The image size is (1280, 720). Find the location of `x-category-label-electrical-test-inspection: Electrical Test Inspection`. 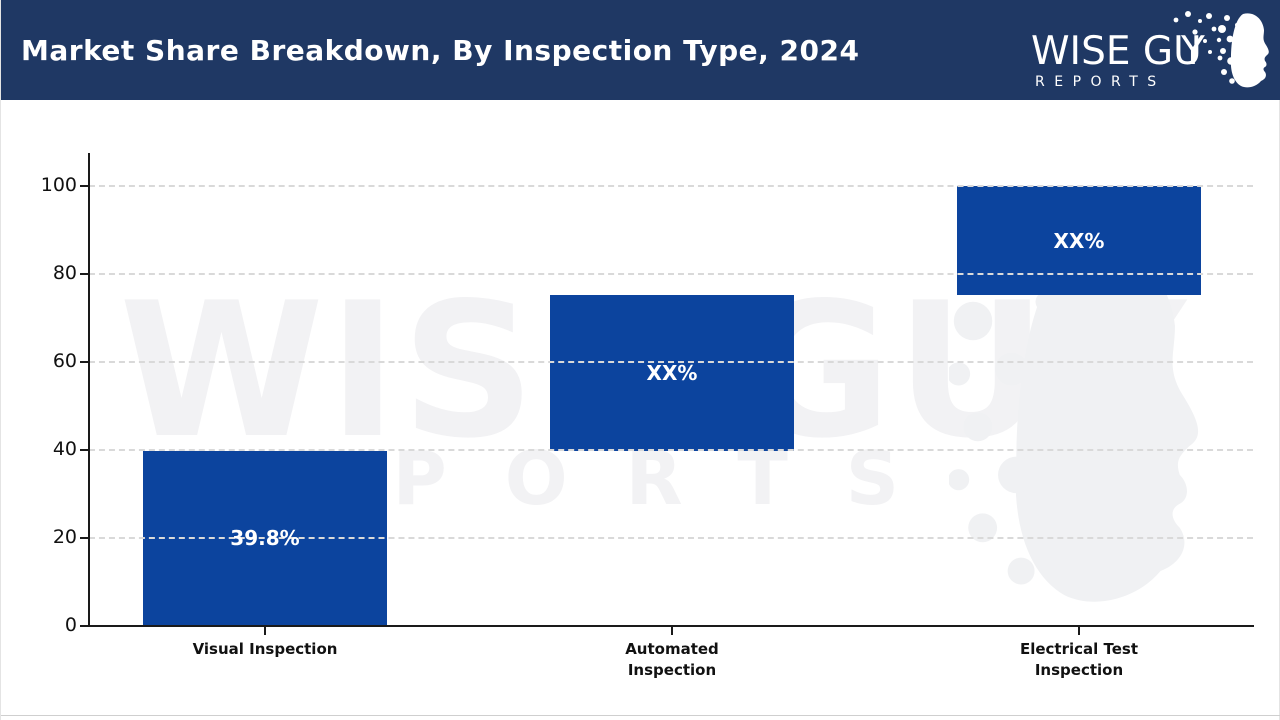

x-category-label-electrical-test-inspection: Electrical Test Inspection is located at coordinates (1079, 659).